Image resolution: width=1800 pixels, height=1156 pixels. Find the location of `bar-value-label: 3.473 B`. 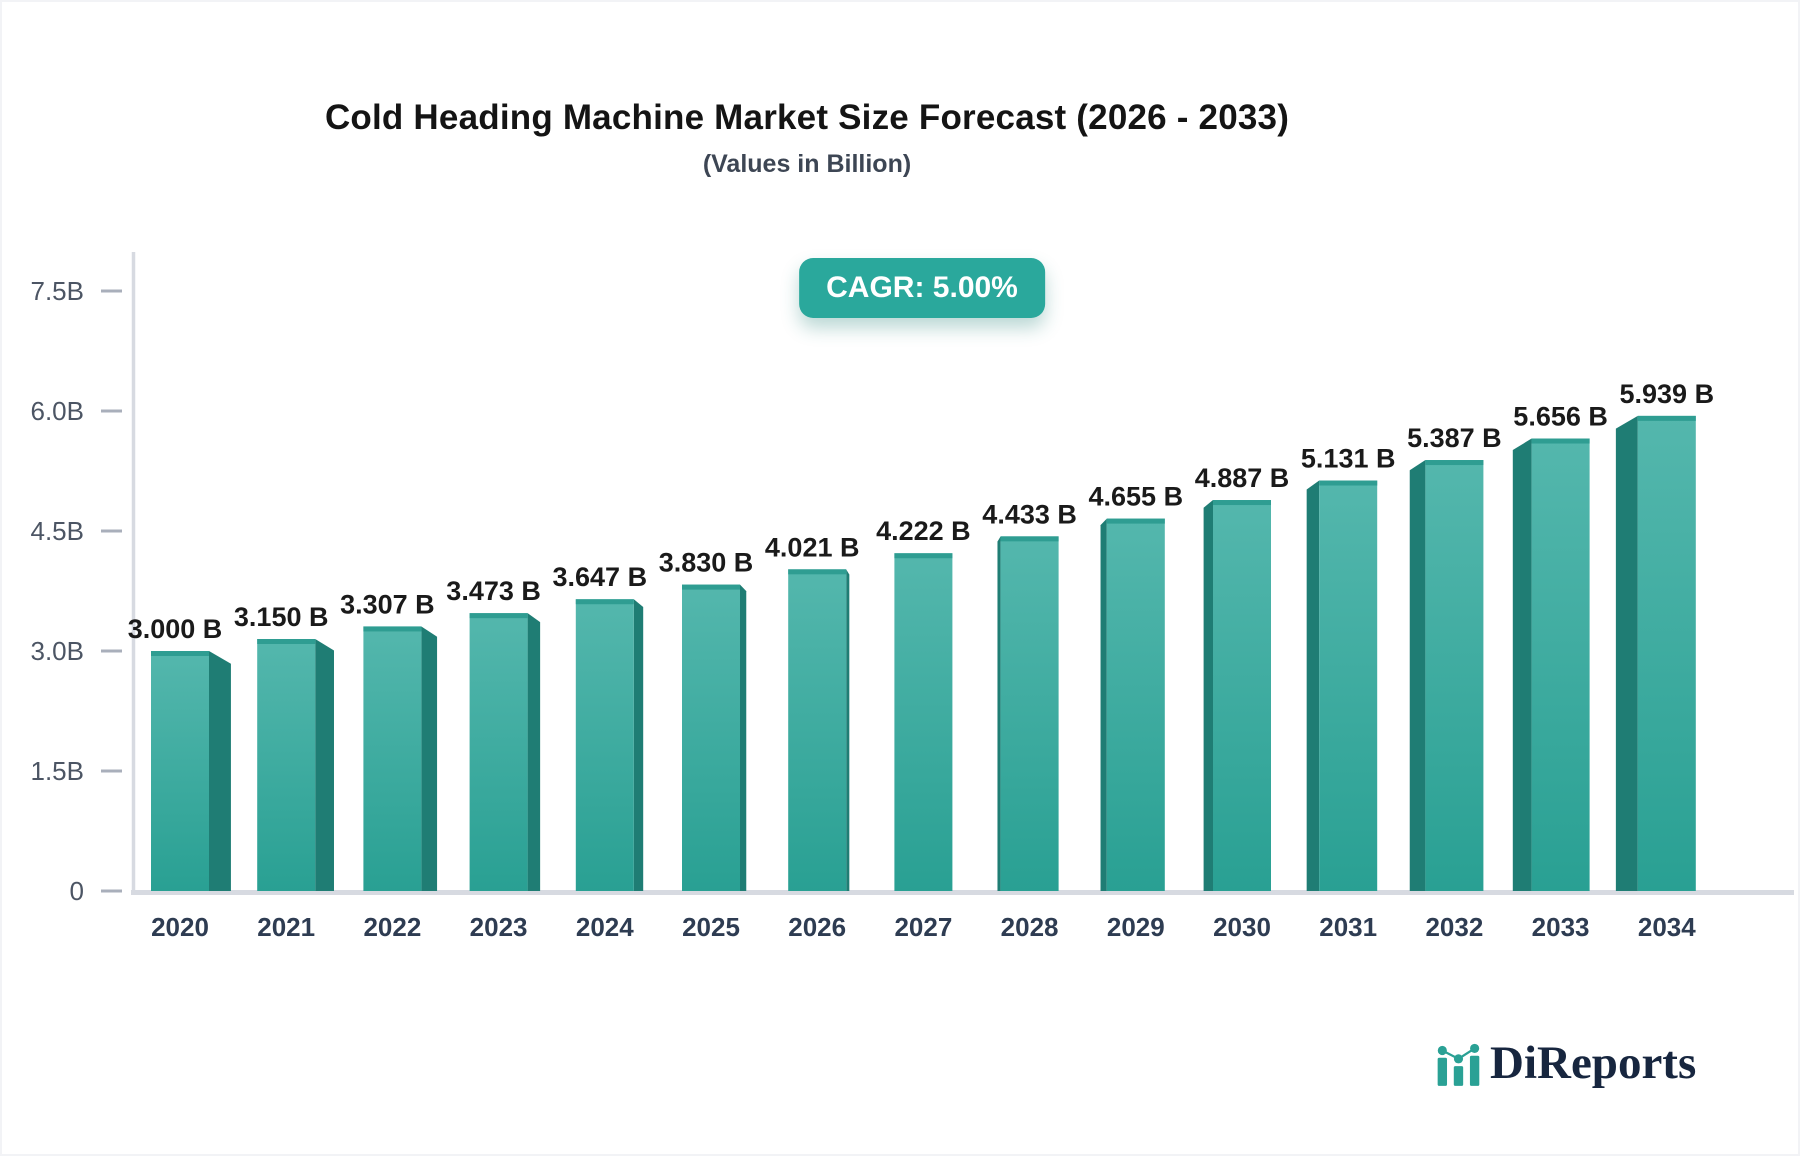

bar-value-label: 3.473 B is located at coordinates (493, 591).